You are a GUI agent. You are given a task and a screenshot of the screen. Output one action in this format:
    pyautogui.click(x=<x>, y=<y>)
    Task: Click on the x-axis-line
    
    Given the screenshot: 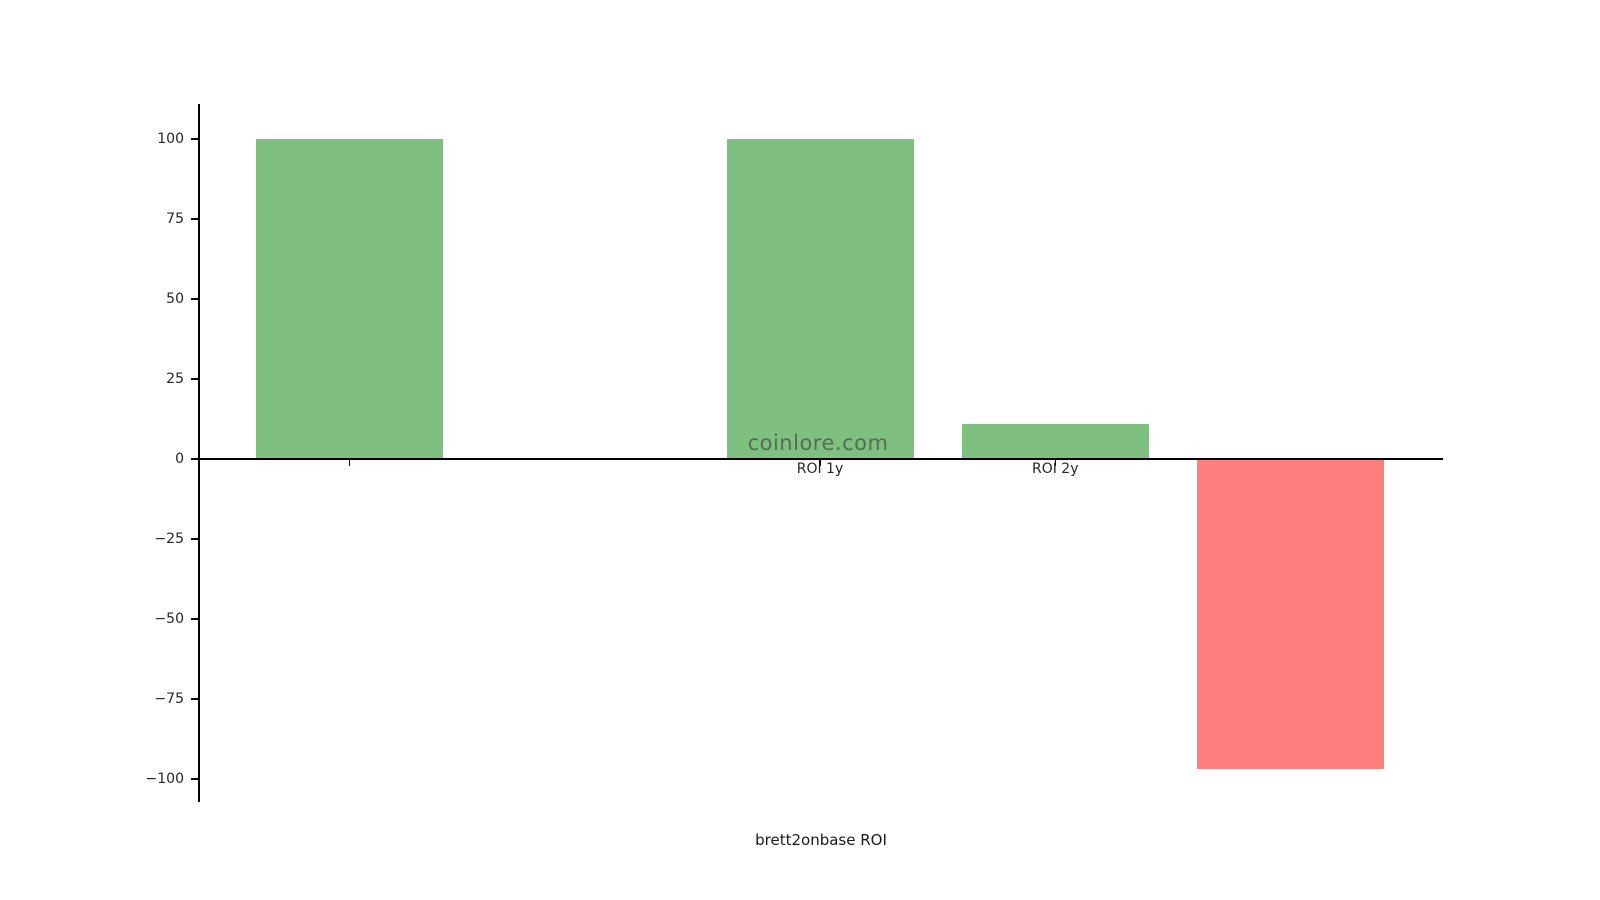 What is the action you would take?
    pyautogui.click(x=820, y=459)
    